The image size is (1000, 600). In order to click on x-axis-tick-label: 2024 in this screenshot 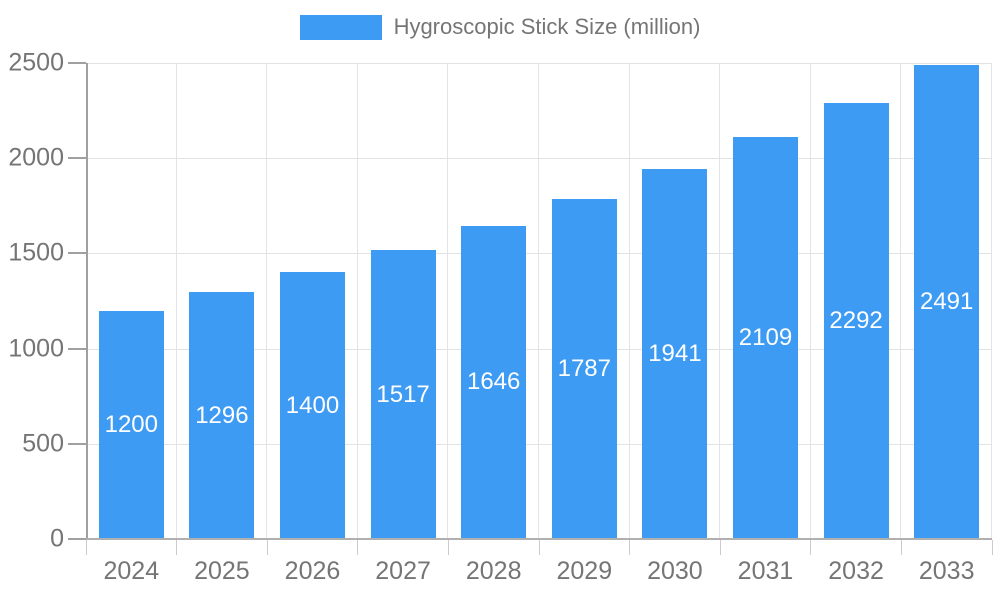, I will do `click(131, 571)`.